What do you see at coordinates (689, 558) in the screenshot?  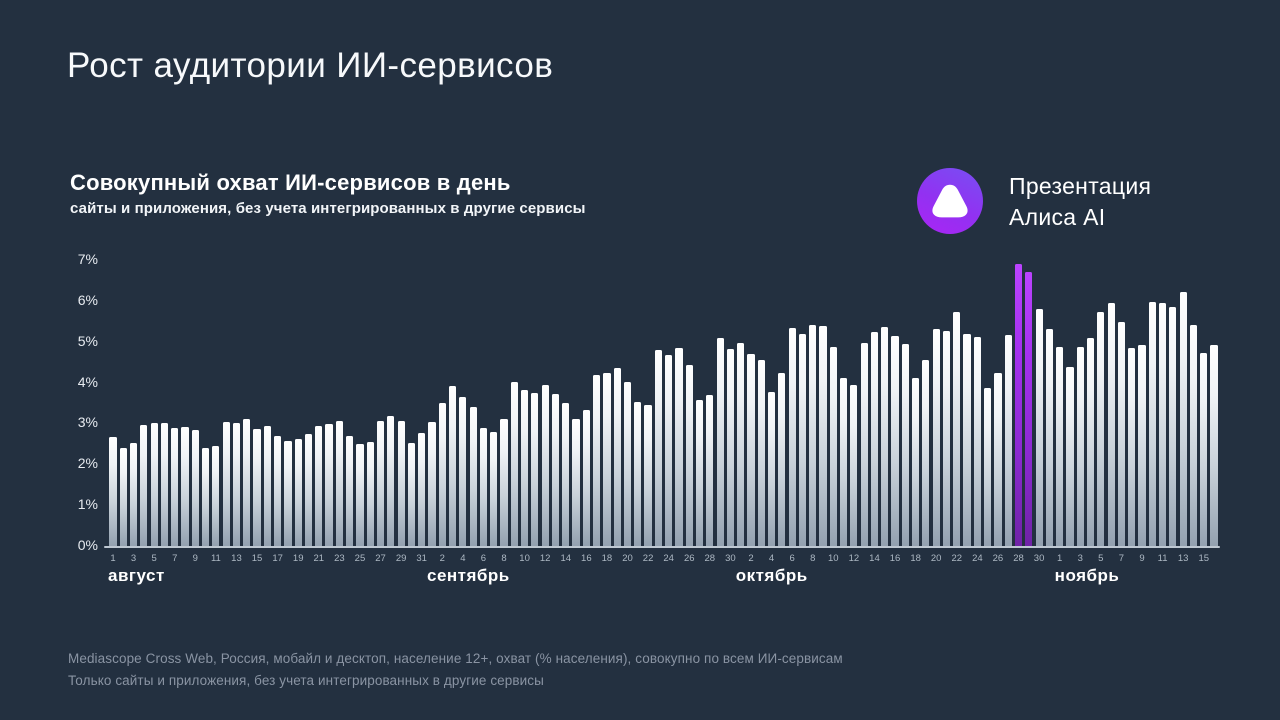 I see `x-tick-label: 26` at bounding box center [689, 558].